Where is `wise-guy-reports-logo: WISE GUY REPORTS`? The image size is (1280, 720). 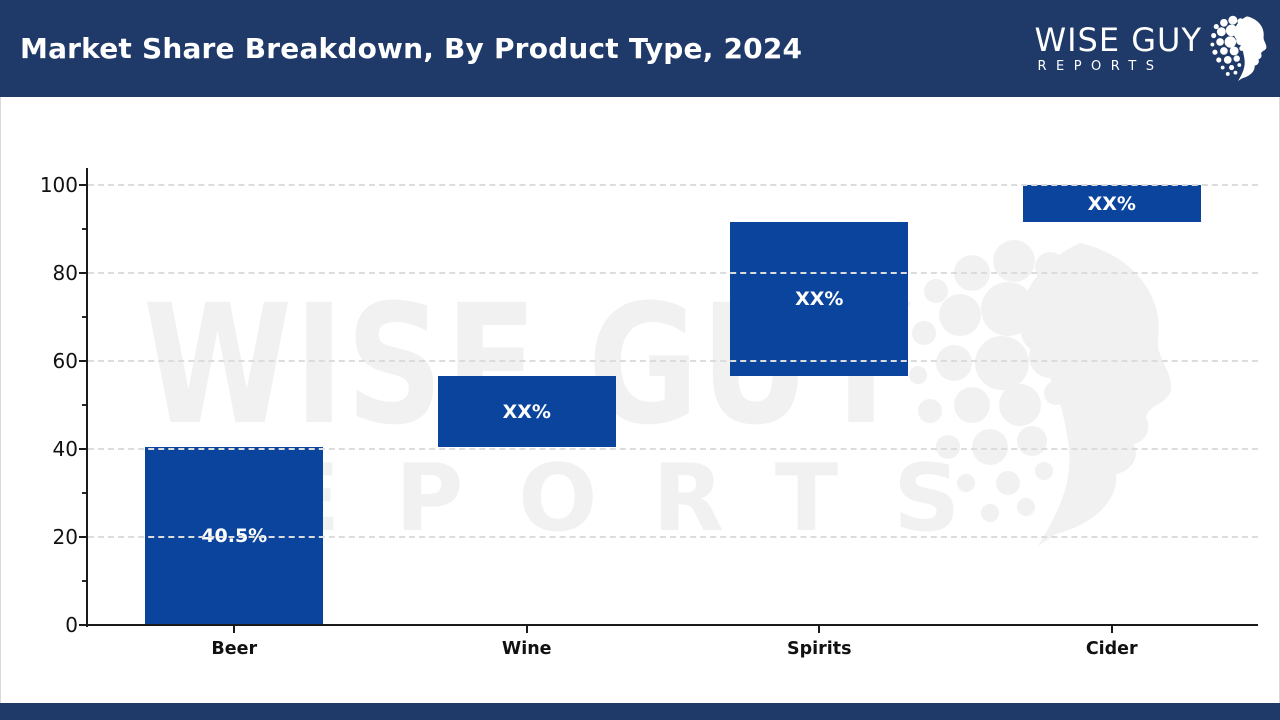 wise-guy-reports-logo: WISE GUY REPORTS is located at coordinates (1152, 49).